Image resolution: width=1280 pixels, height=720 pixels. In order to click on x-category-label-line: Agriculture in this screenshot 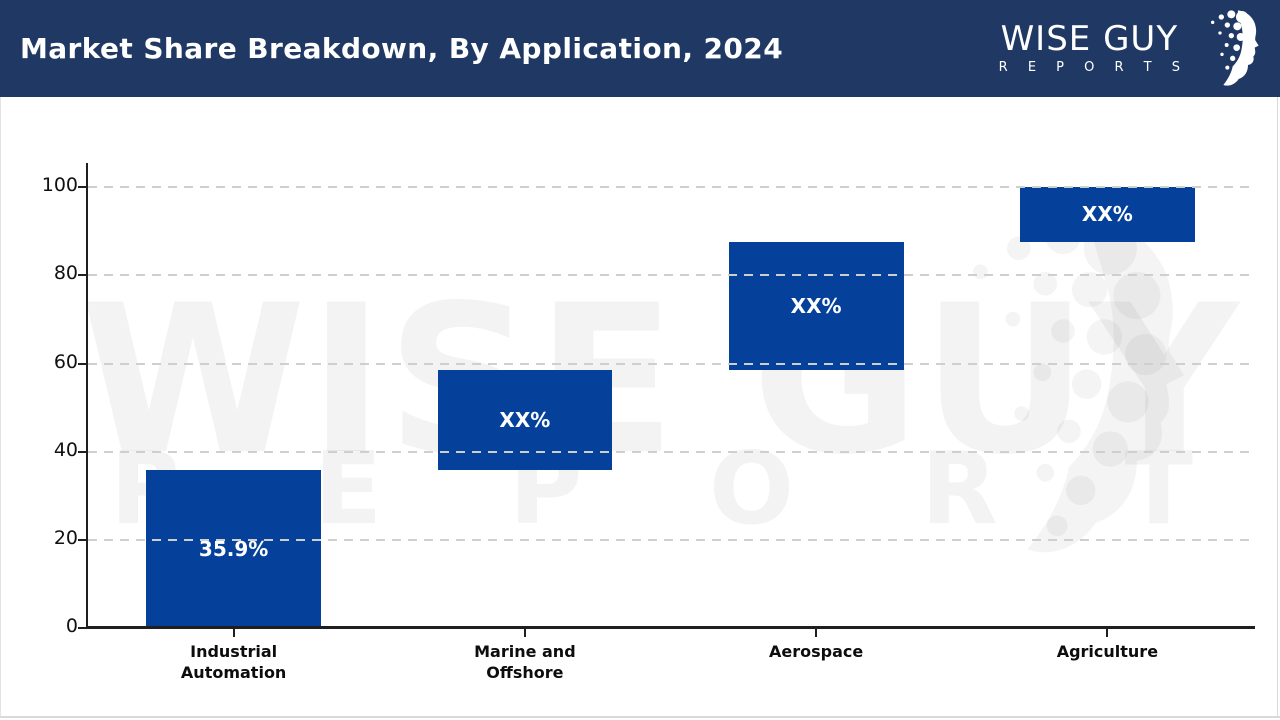, I will do `click(1107, 651)`.